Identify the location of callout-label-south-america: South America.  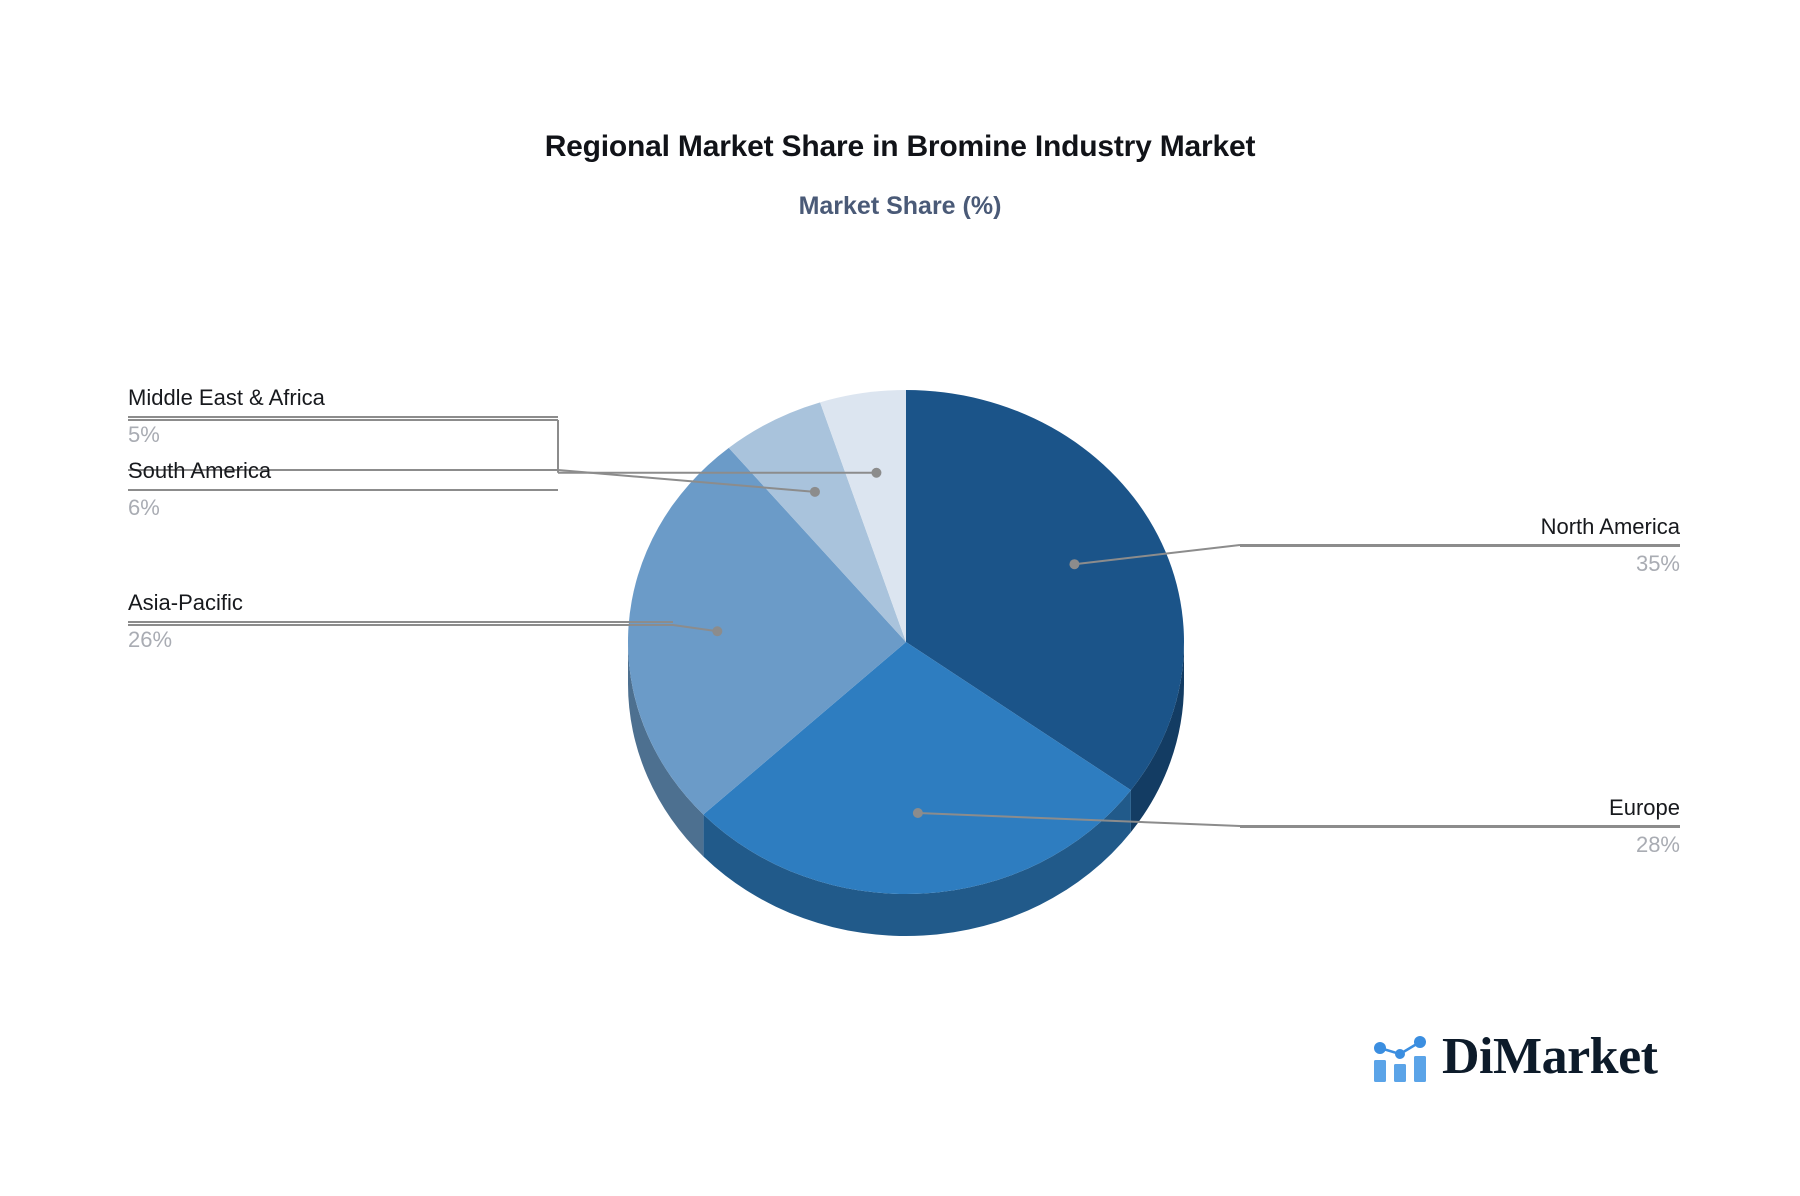
(200, 470).